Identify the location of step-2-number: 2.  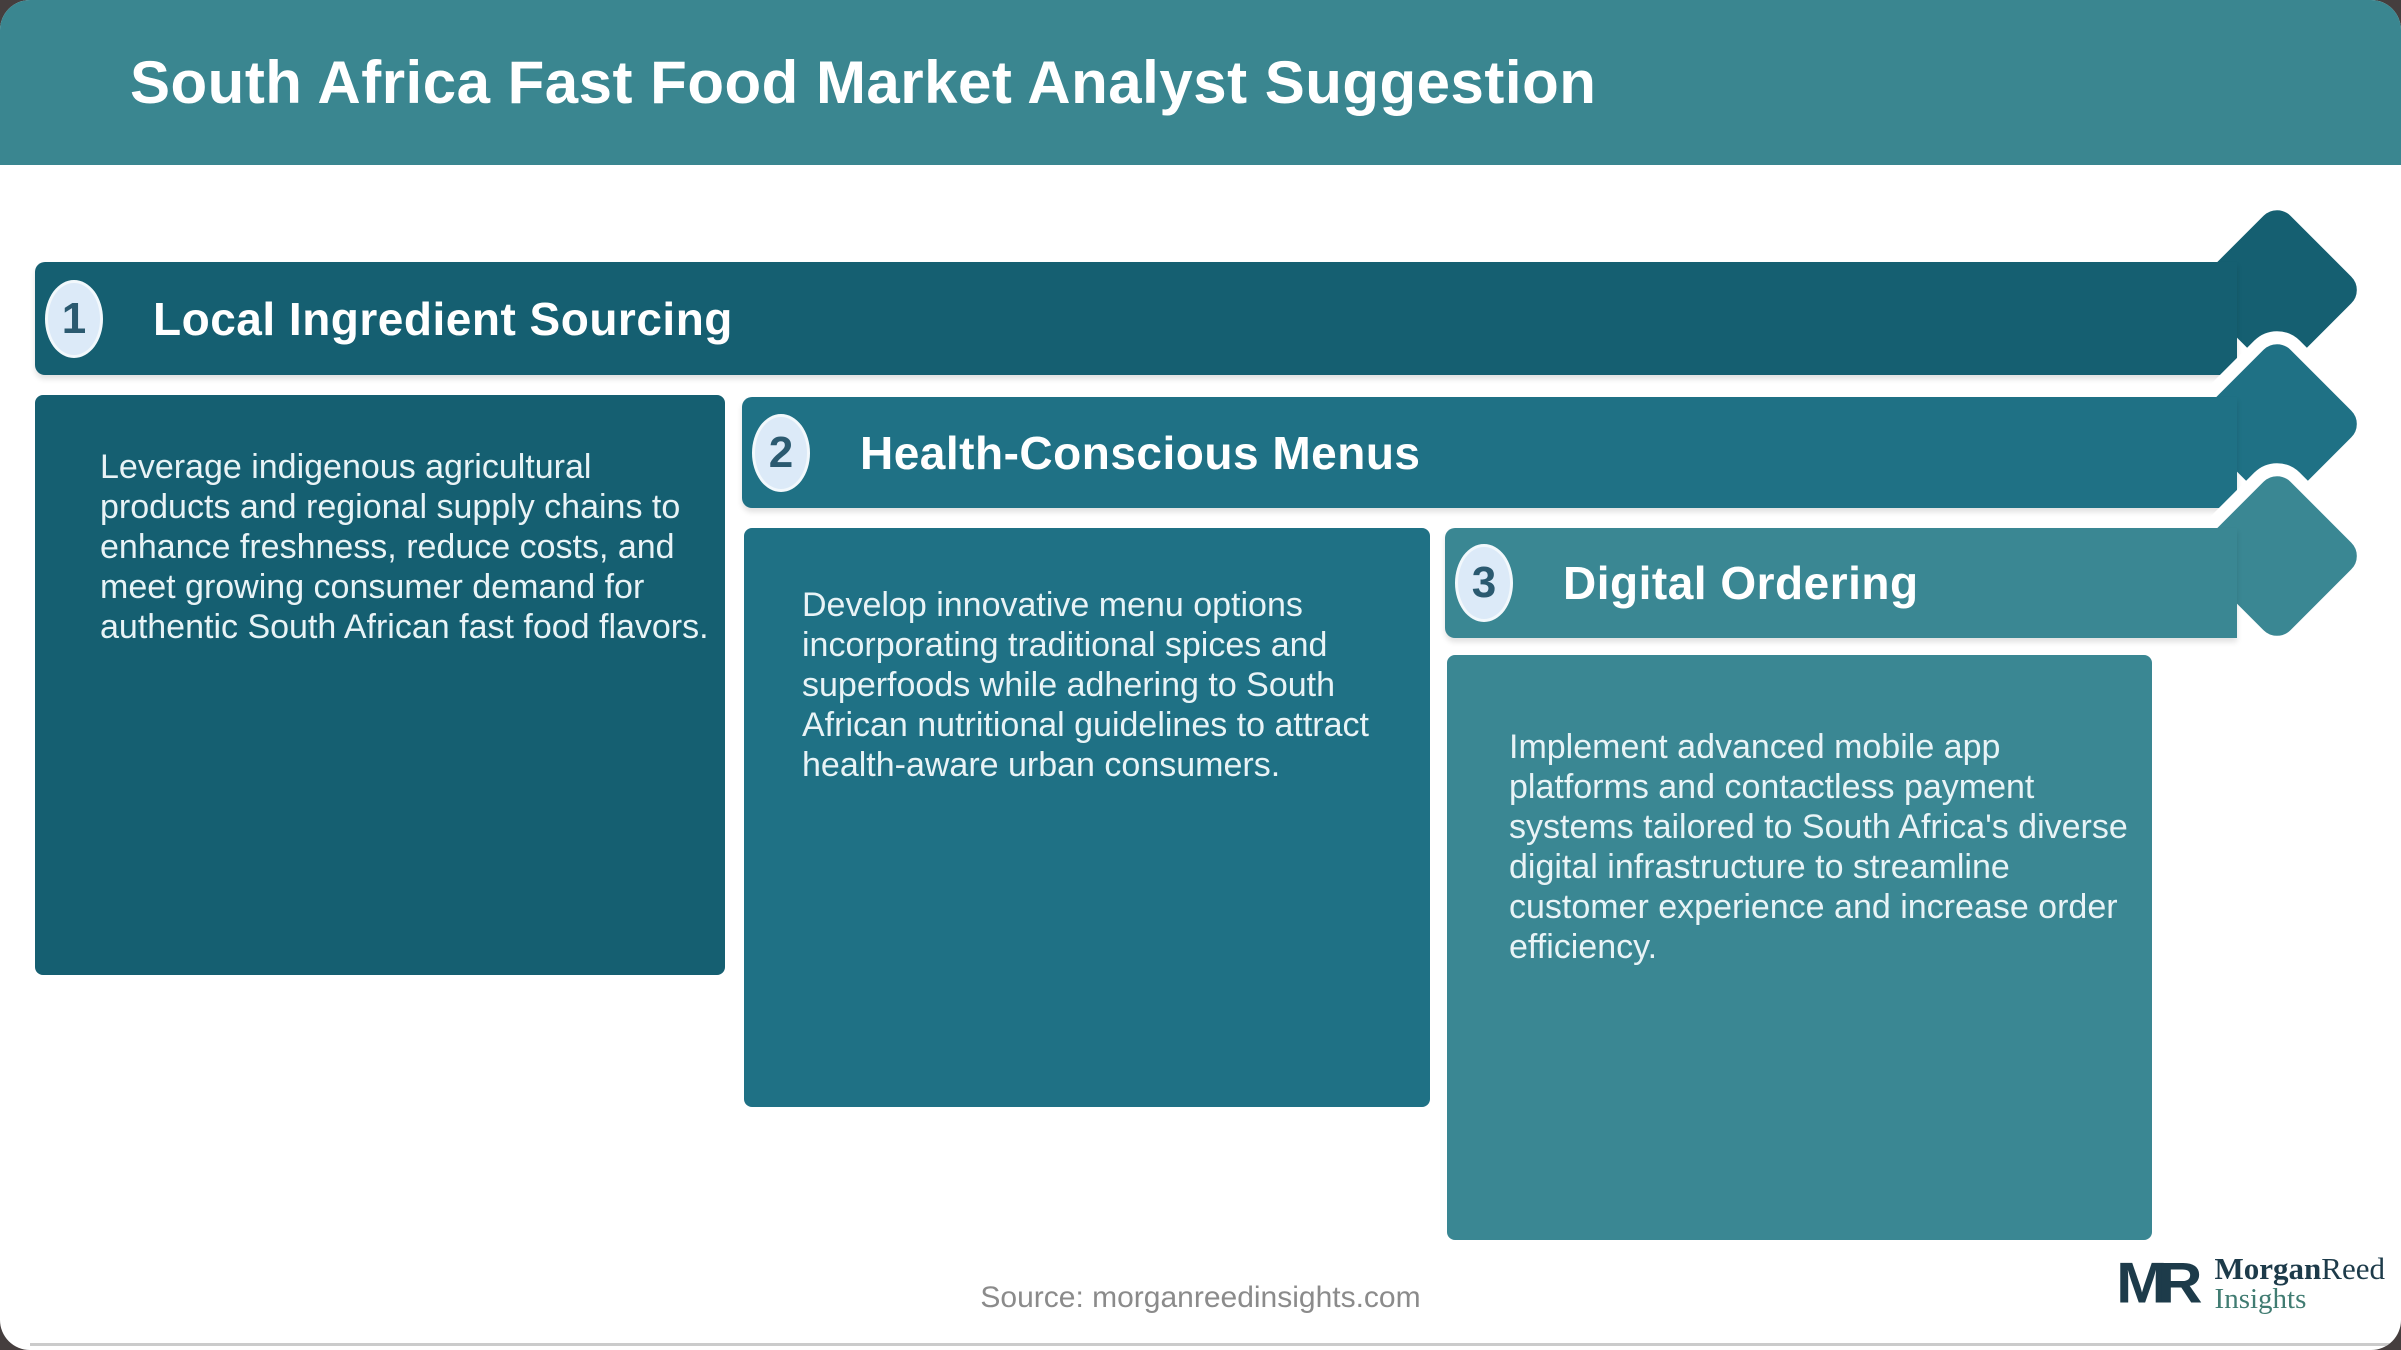
(781, 452).